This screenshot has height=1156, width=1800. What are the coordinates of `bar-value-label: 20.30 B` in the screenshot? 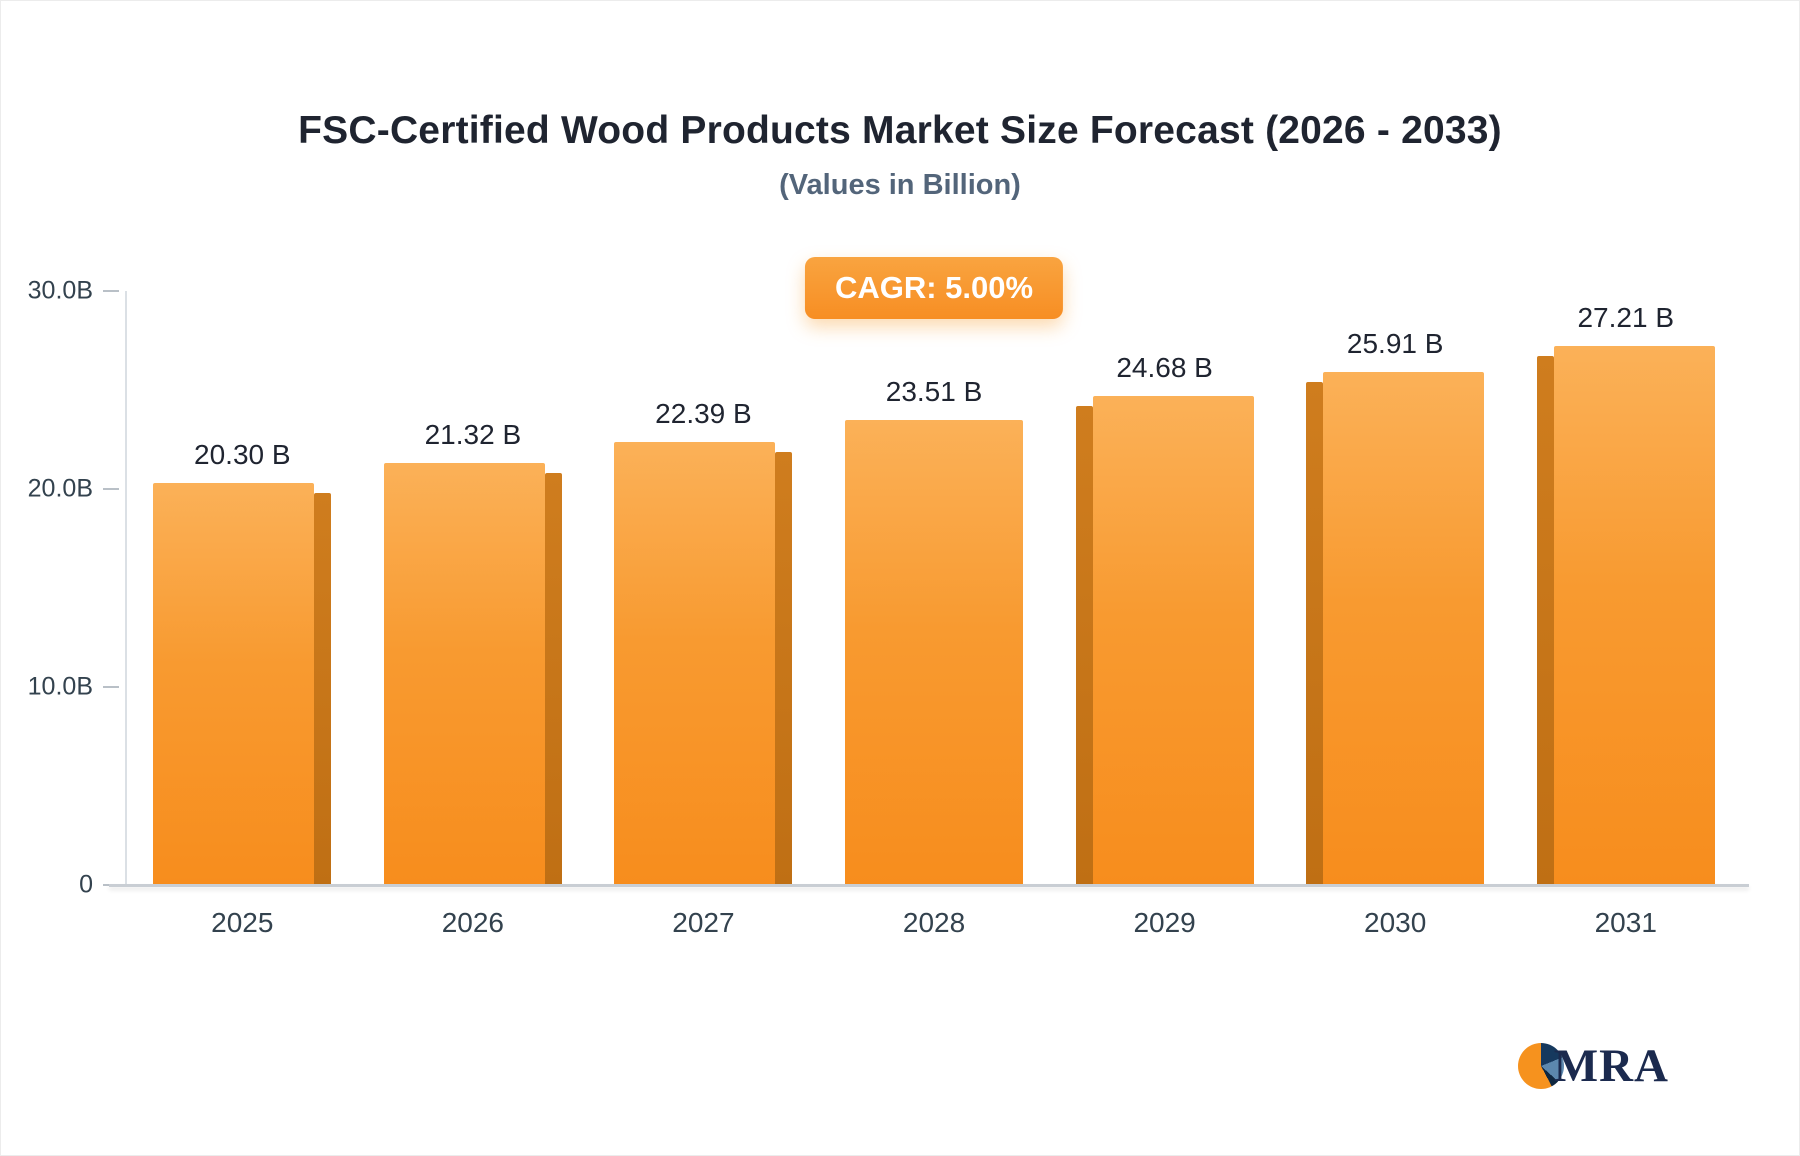 It's located at (242, 454).